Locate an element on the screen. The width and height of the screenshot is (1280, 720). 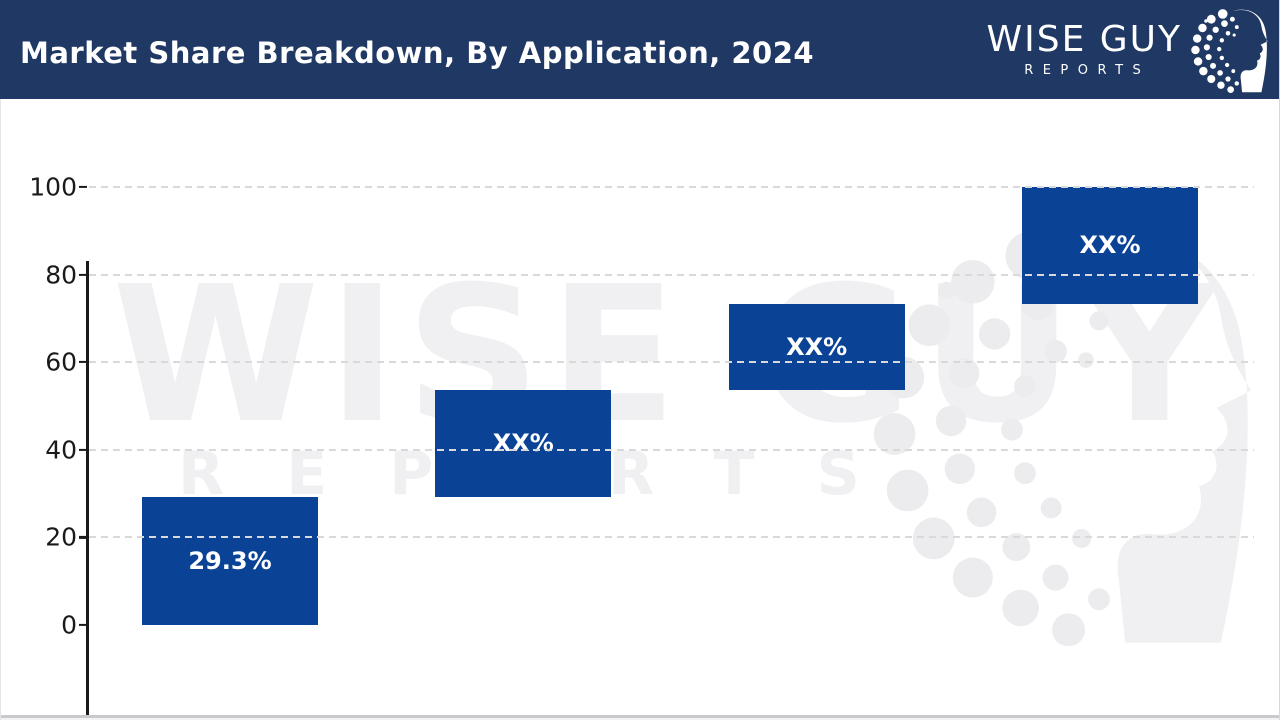
bar-mining: XX% is located at coordinates (816, 346).